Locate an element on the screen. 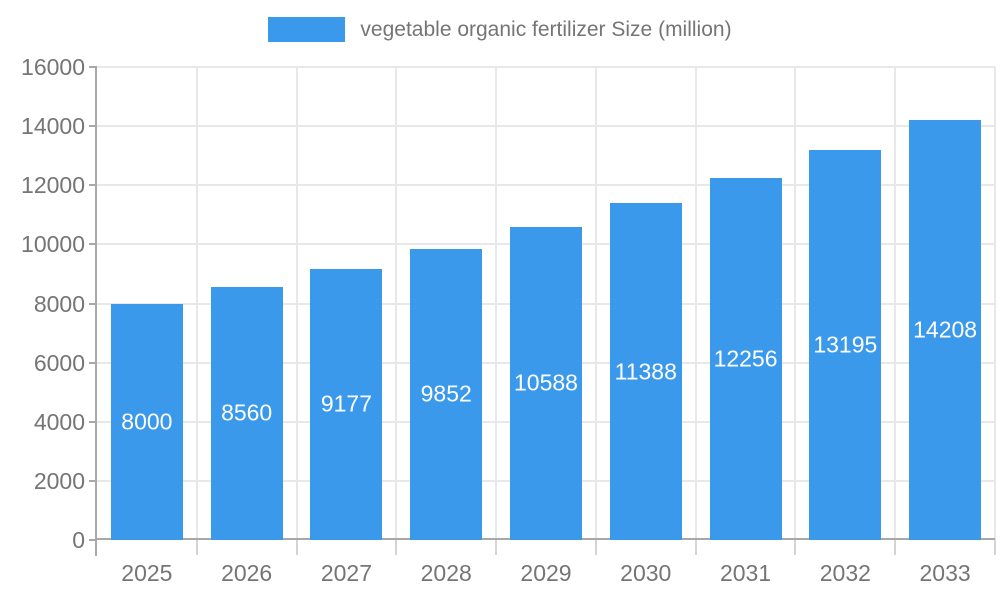 The width and height of the screenshot is (1000, 600). x-tick-label: 2028 is located at coordinates (446, 573).